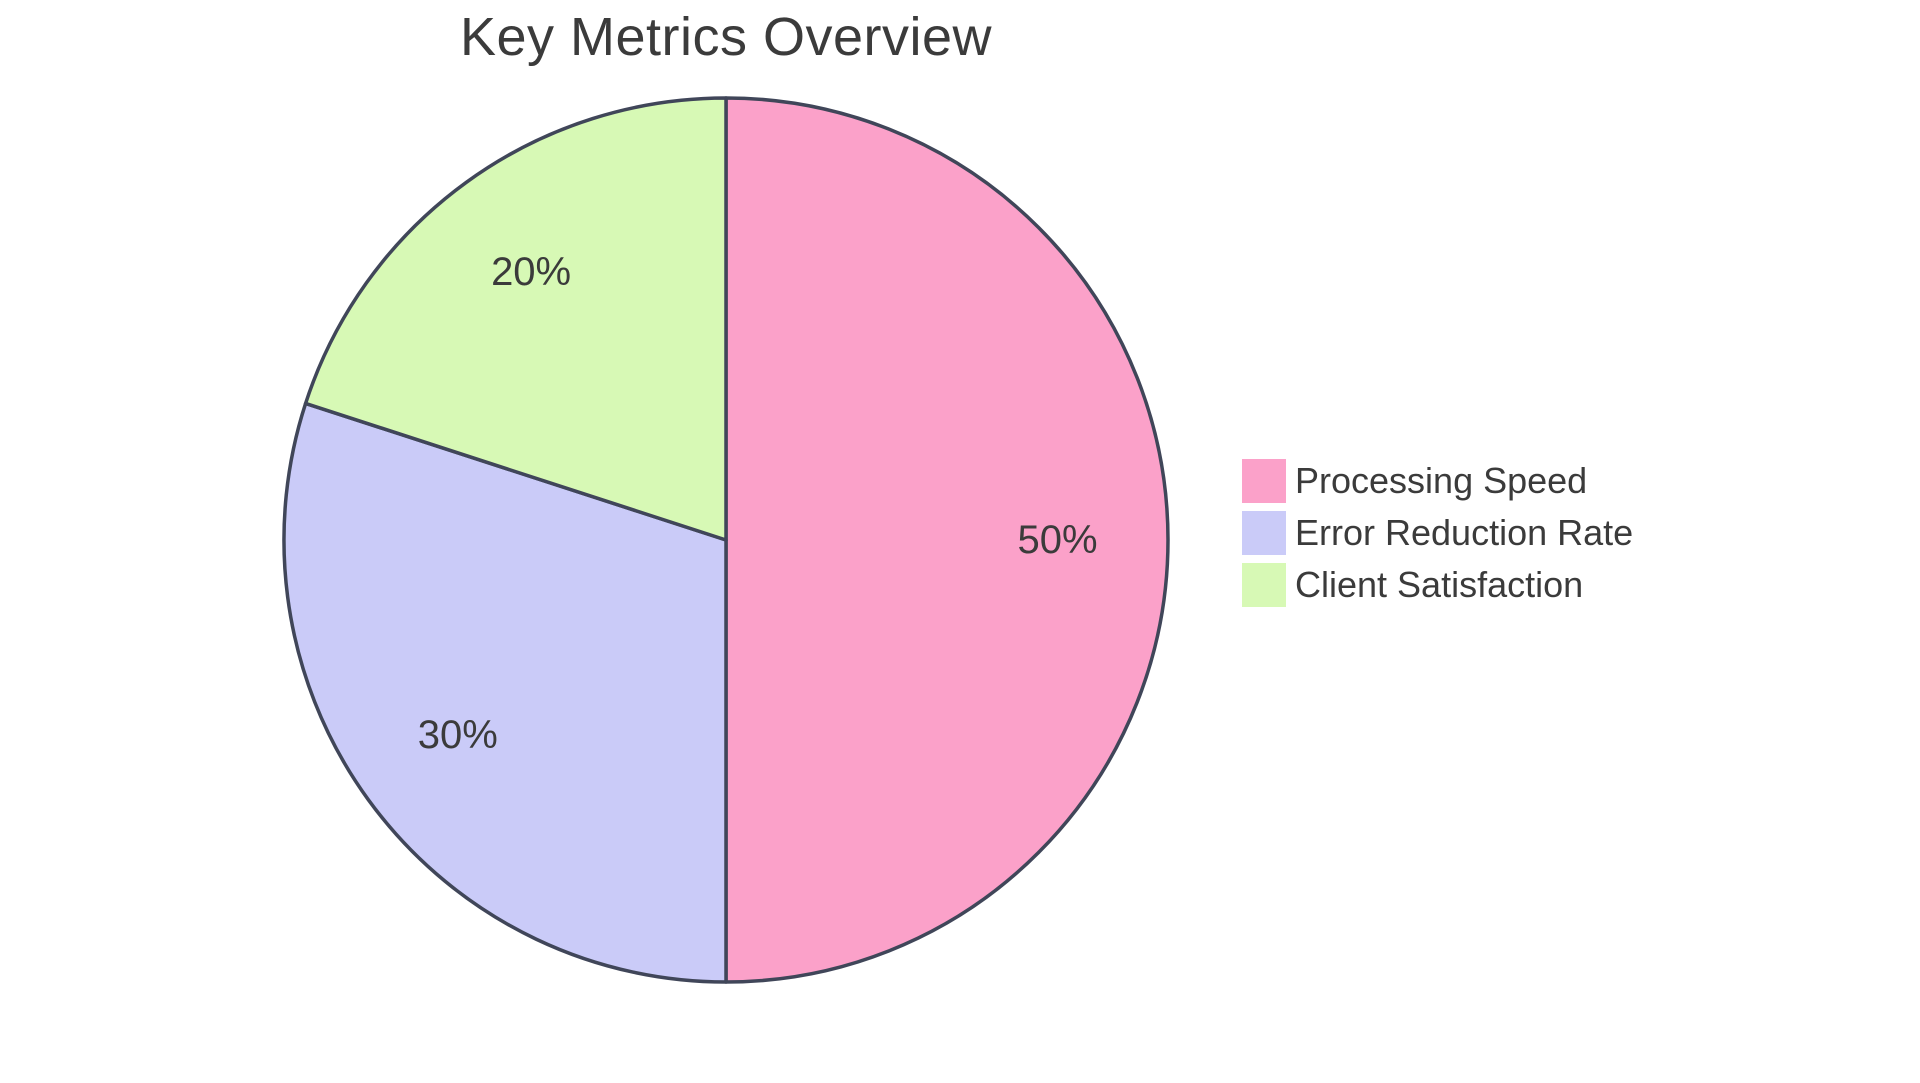 This screenshot has width=1920, height=1083. Describe the element at coordinates (515, 319) in the screenshot. I see `pie-slice-client-satisfaction` at that location.